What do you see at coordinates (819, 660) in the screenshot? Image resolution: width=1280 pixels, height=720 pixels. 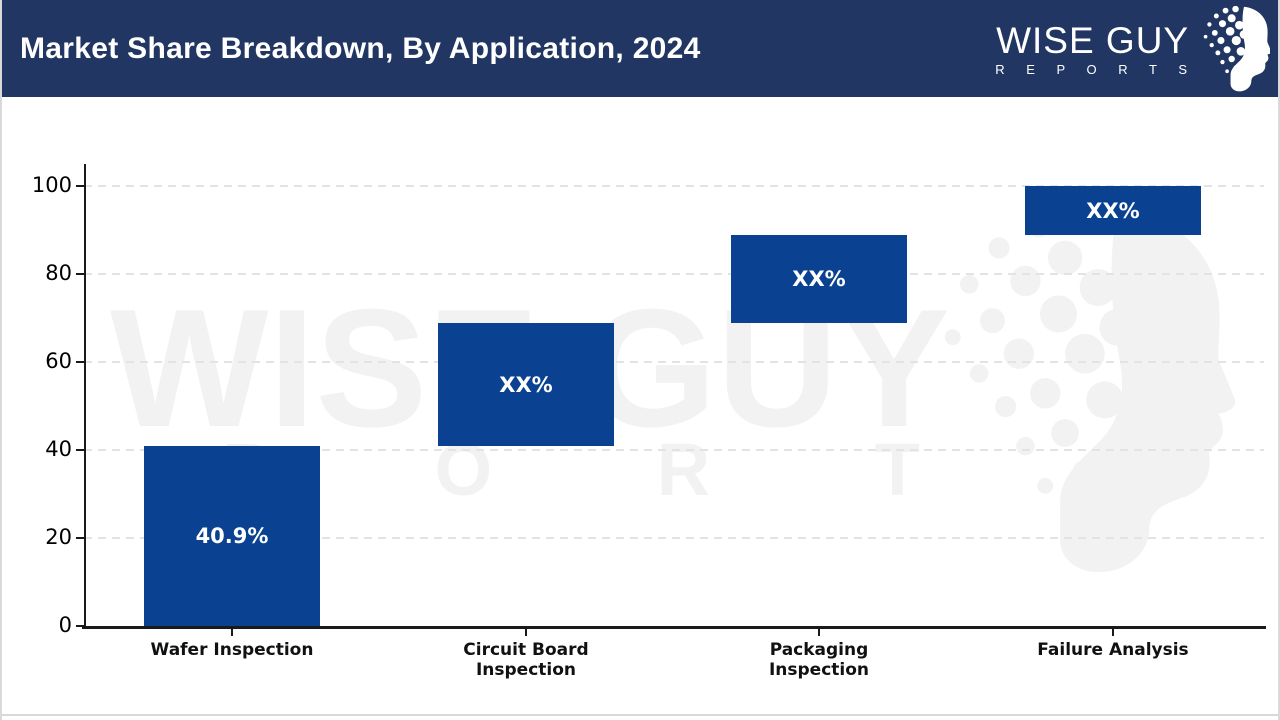 I see `x-category-label: Packaging Inspection` at bounding box center [819, 660].